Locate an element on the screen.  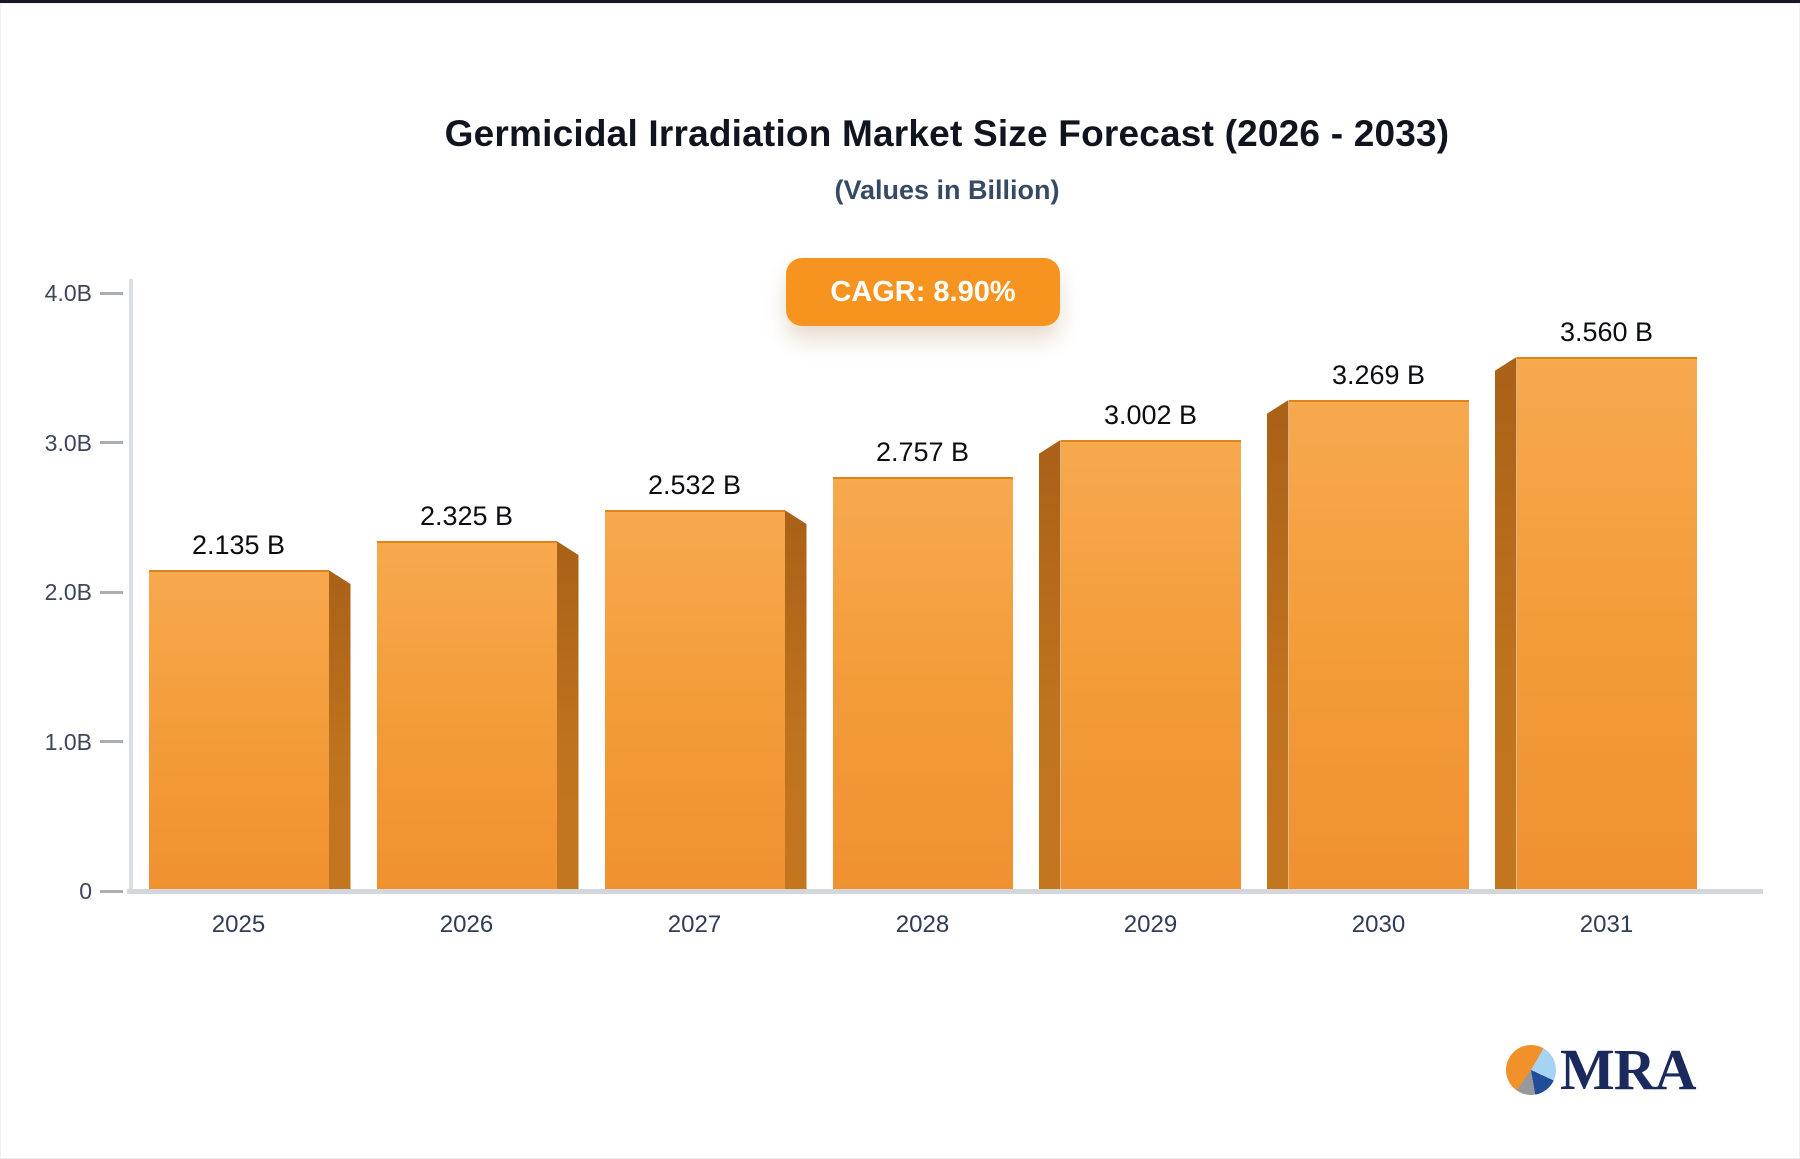
x-axis-label: 2029 is located at coordinates (1150, 924).